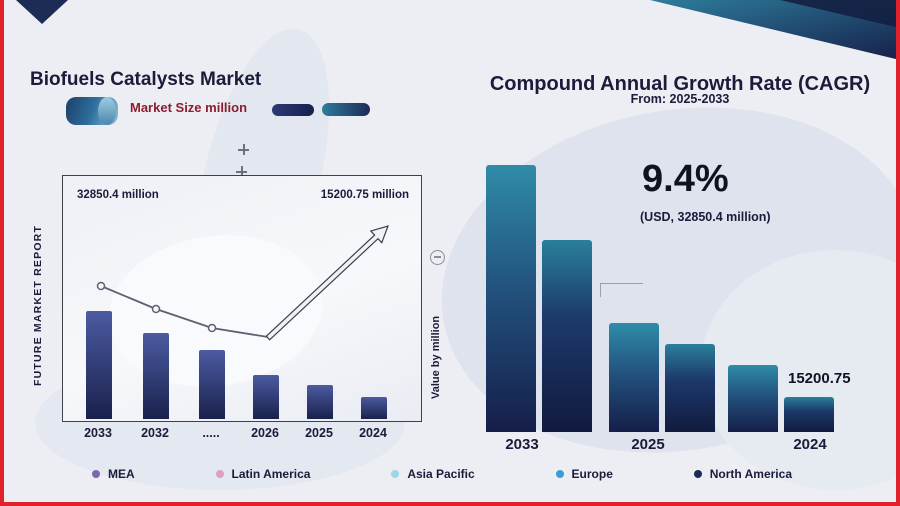 The height and width of the screenshot is (506, 900). I want to click on market-size-label: Market Size million, so click(189, 107).